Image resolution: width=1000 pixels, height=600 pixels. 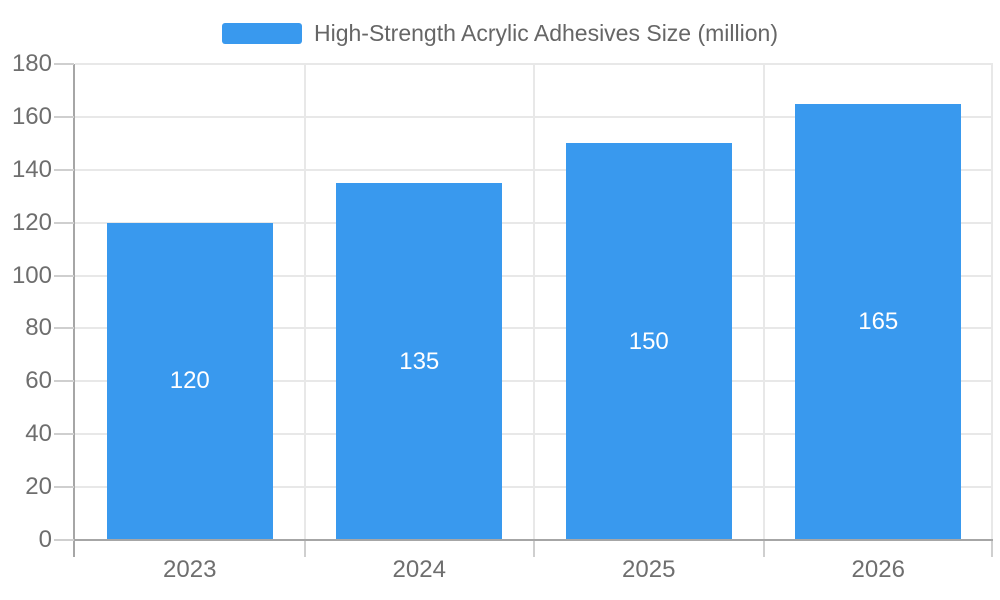 I want to click on bar-value-label: 150, so click(x=648, y=341).